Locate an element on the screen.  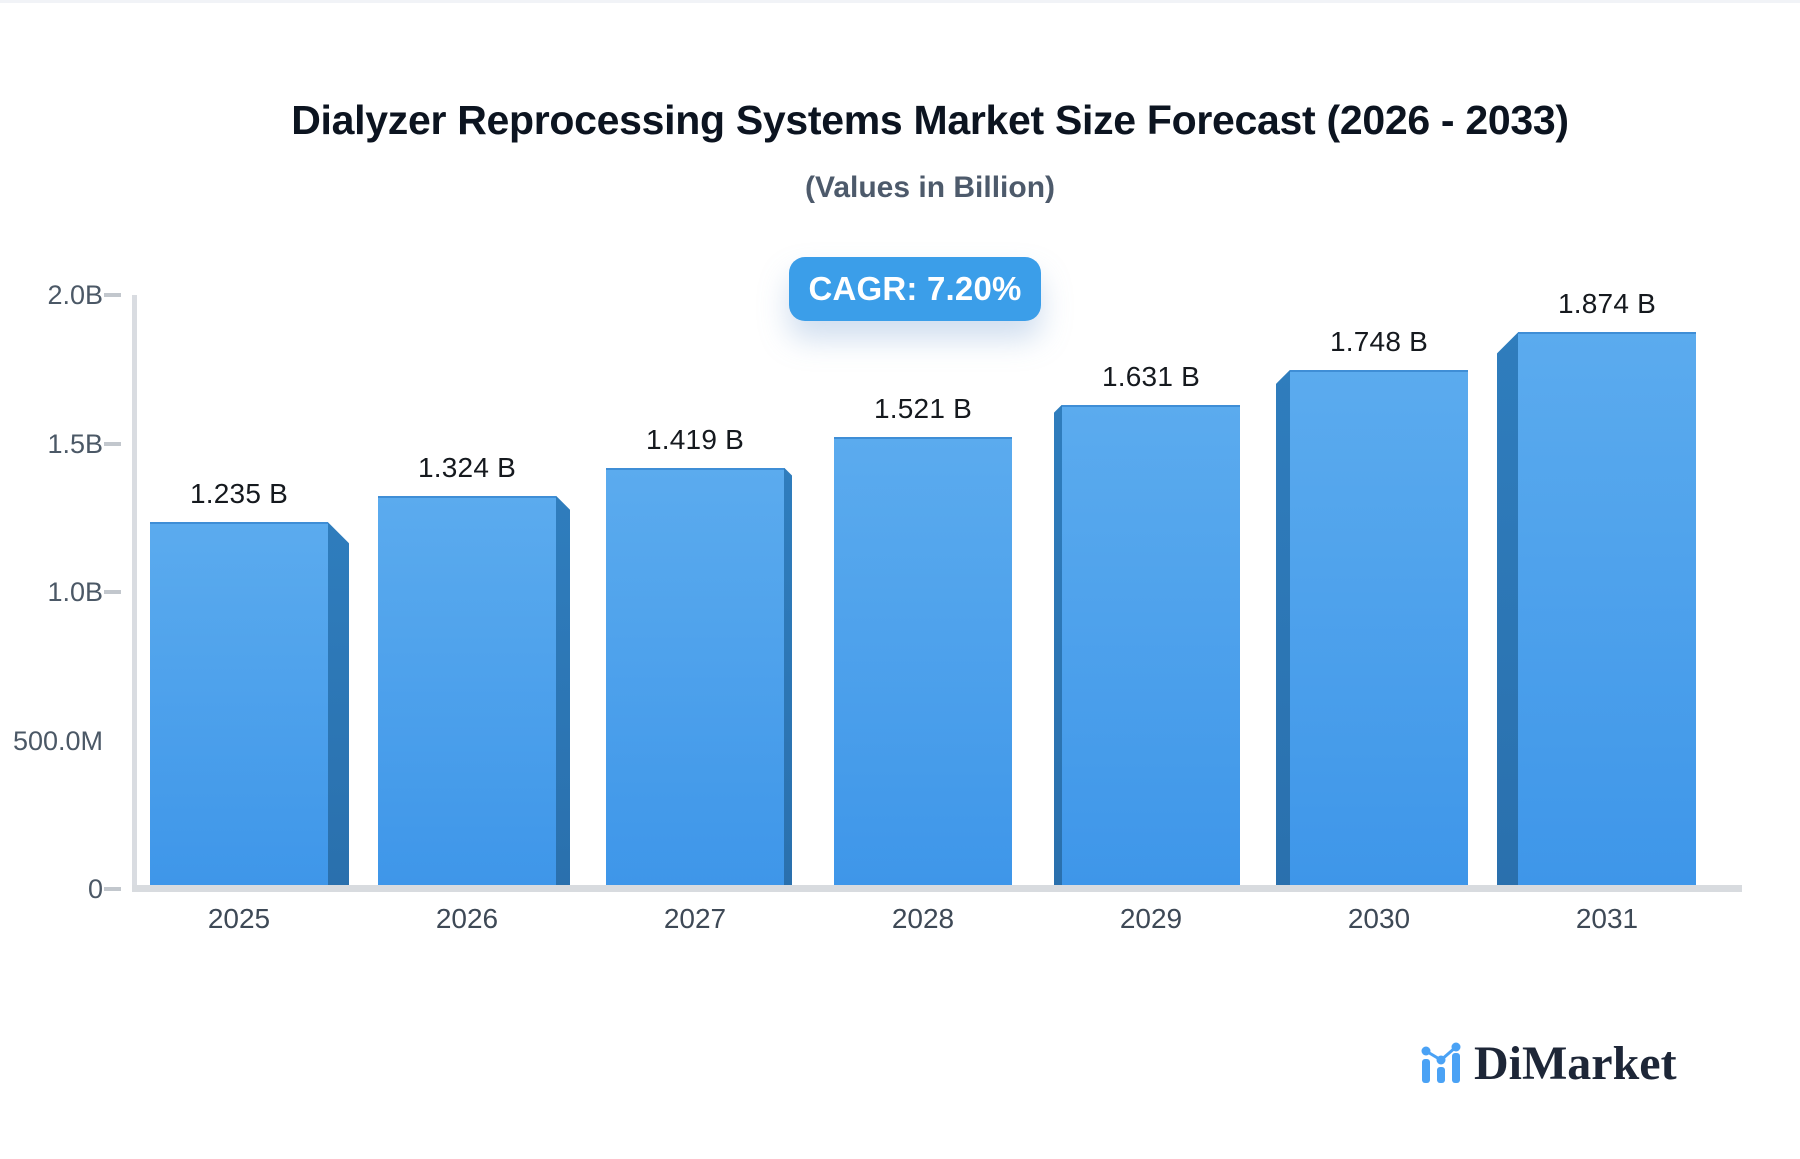
bar-side-shade-2029 is located at coordinates (1058, 646).